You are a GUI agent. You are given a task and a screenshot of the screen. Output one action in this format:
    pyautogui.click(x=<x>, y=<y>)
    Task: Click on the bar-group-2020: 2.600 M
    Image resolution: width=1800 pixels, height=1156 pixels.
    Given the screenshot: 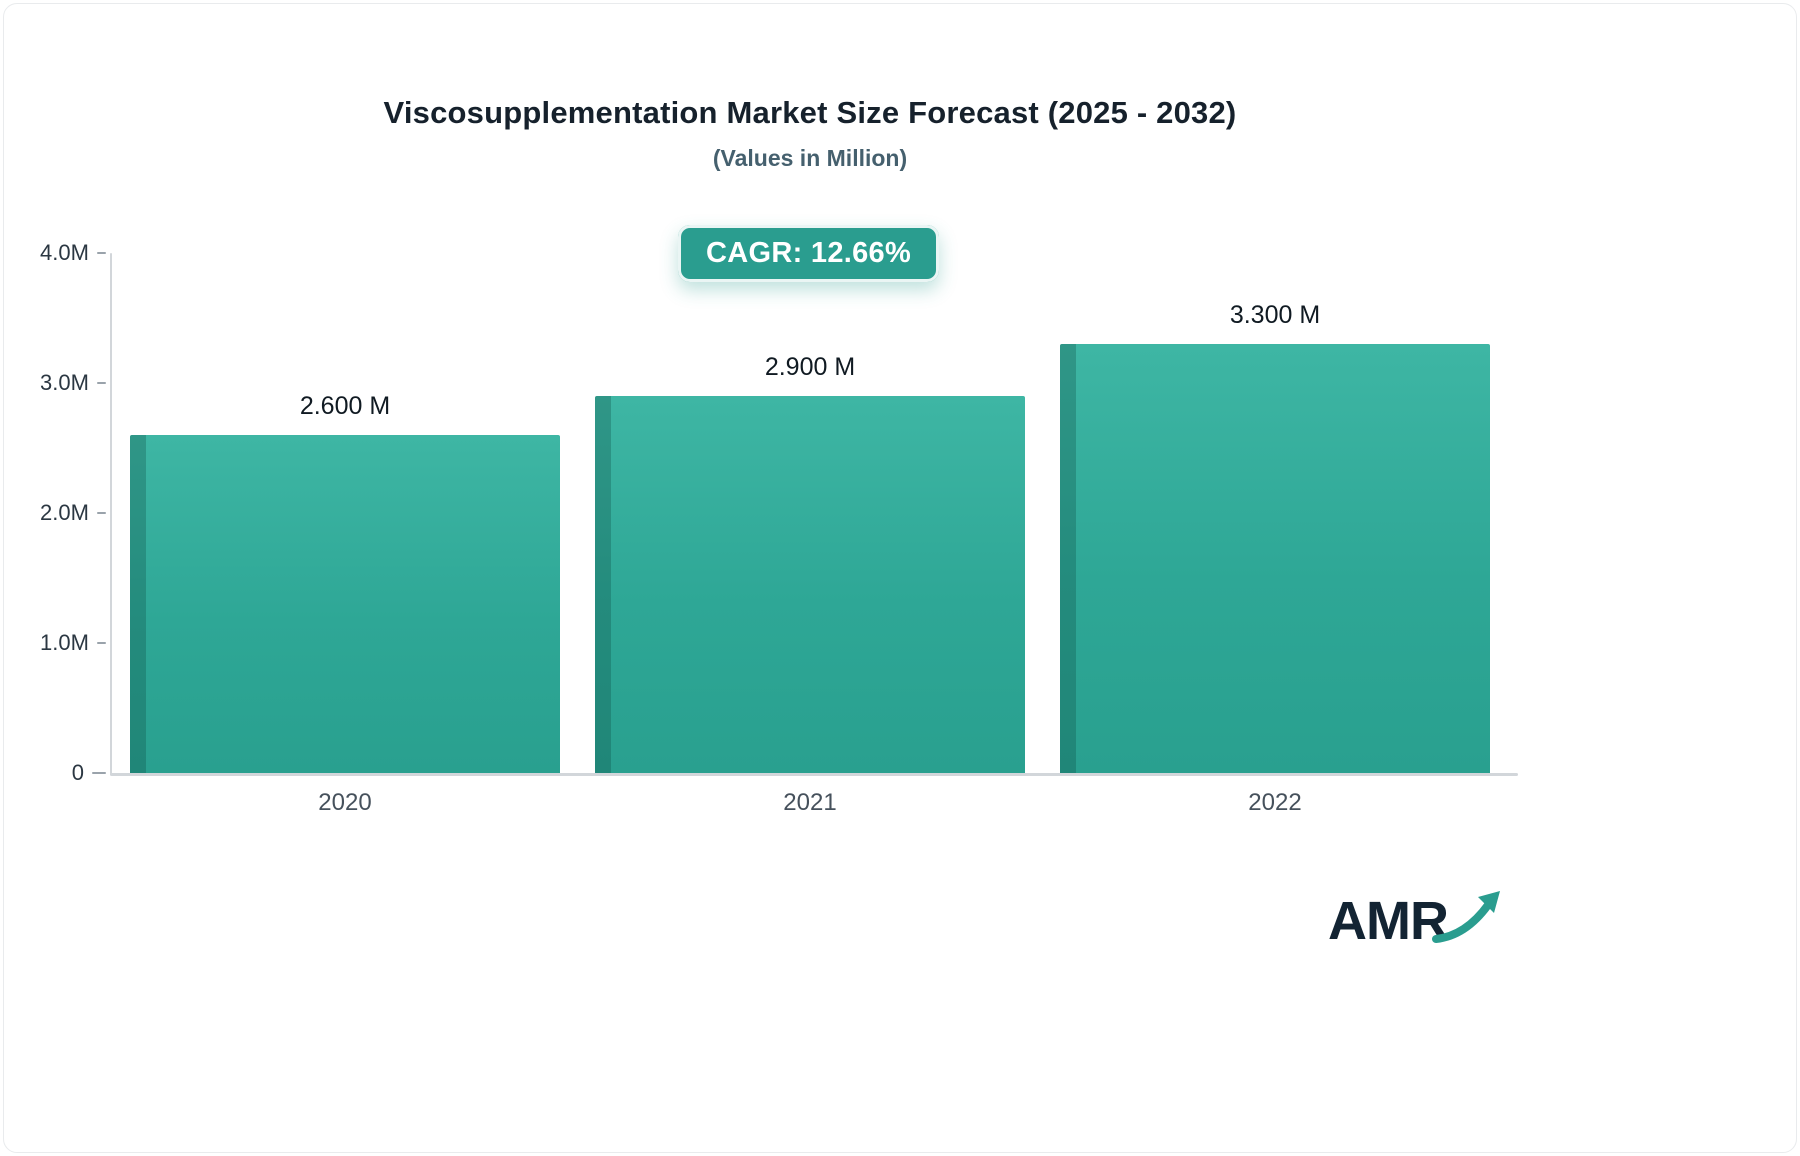 What is the action you would take?
    pyautogui.click(x=345, y=582)
    